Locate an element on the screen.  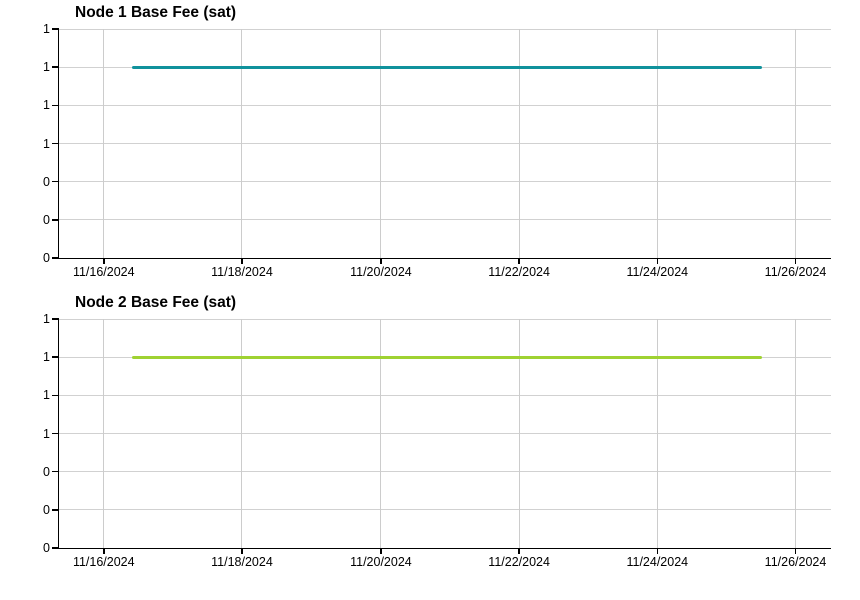
chart-title-node1: Node 1 Base Fee (sat) is located at coordinates (156, 12).